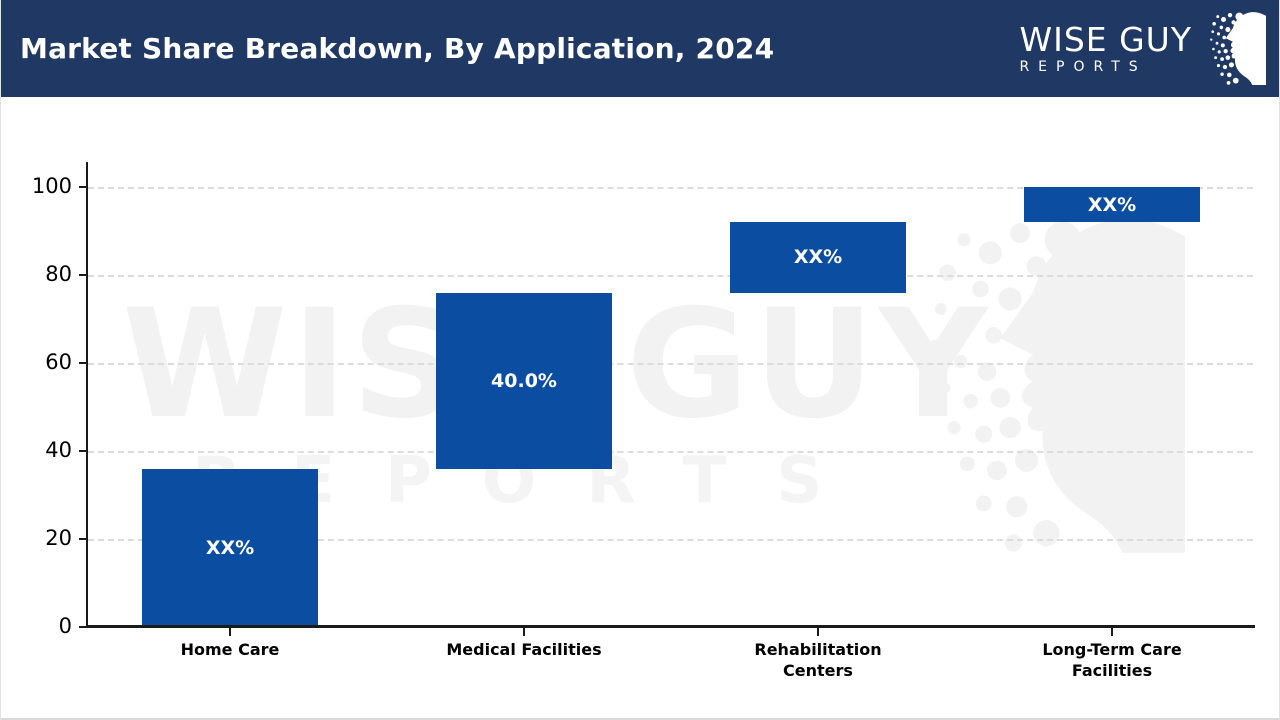 The width and height of the screenshot is (1280, 720). I want to click on x-tick-rehabilitation-centers, so click(818, 632).